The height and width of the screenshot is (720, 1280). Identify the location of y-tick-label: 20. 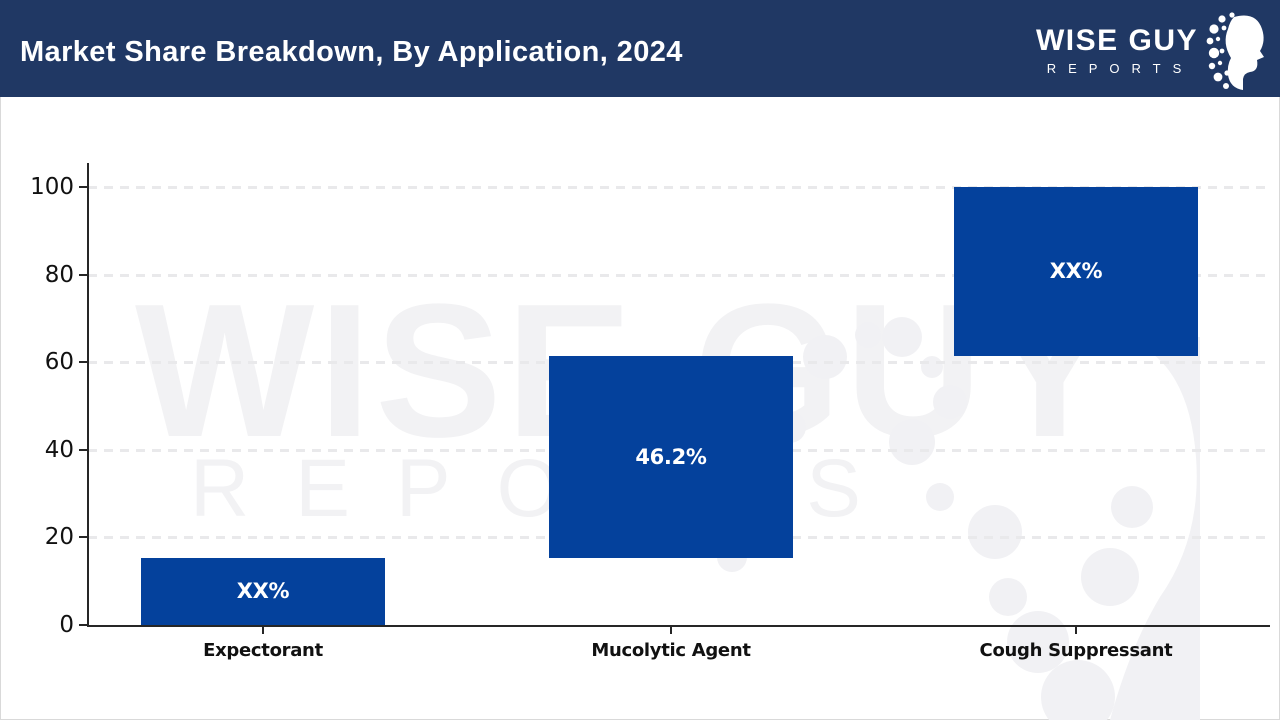
(59, 537).